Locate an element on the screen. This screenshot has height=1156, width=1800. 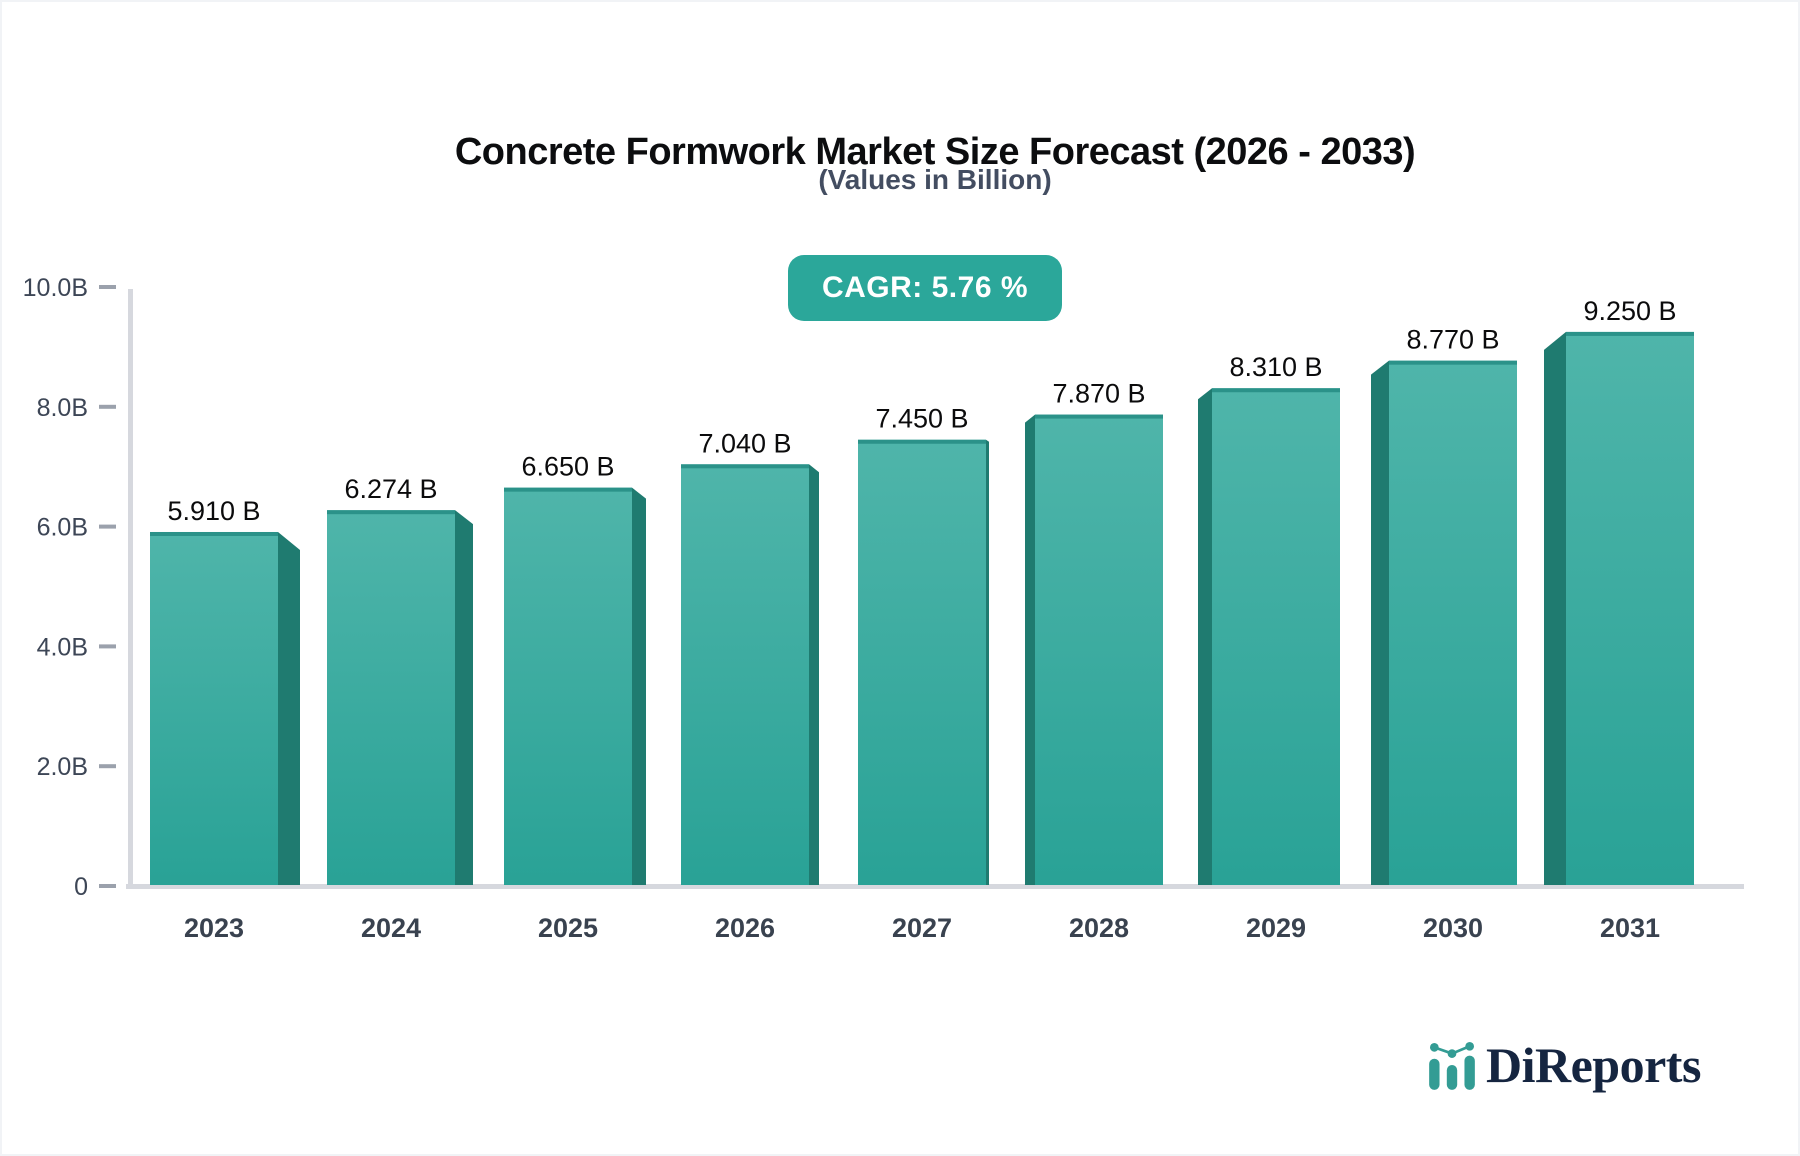
y-axis-line is located at coordinates (130, 587).